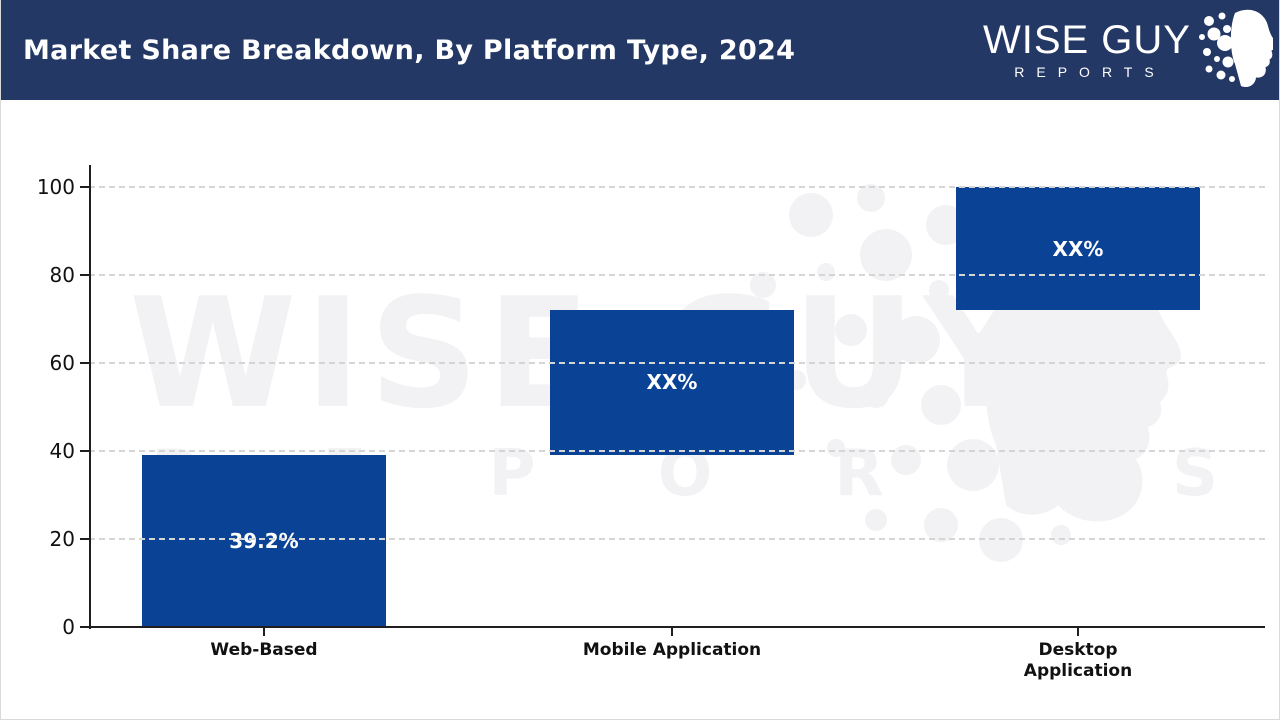 The height and width of the screenshot is (720, 1280). What do you see at coordinates (1078, 661) in the screenshot?
I see `x-axis-category-label: Desktop Application` at bounding box center [1078, 661].